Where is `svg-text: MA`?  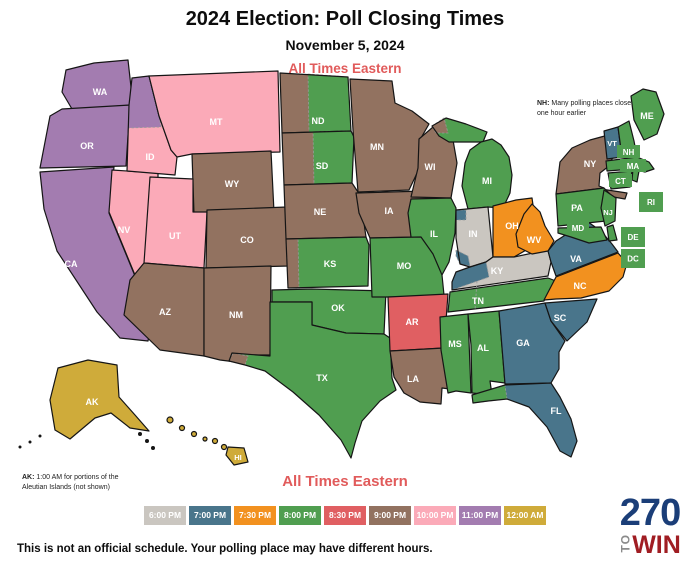
svg-text: MA is located at coordinates (633, 166).